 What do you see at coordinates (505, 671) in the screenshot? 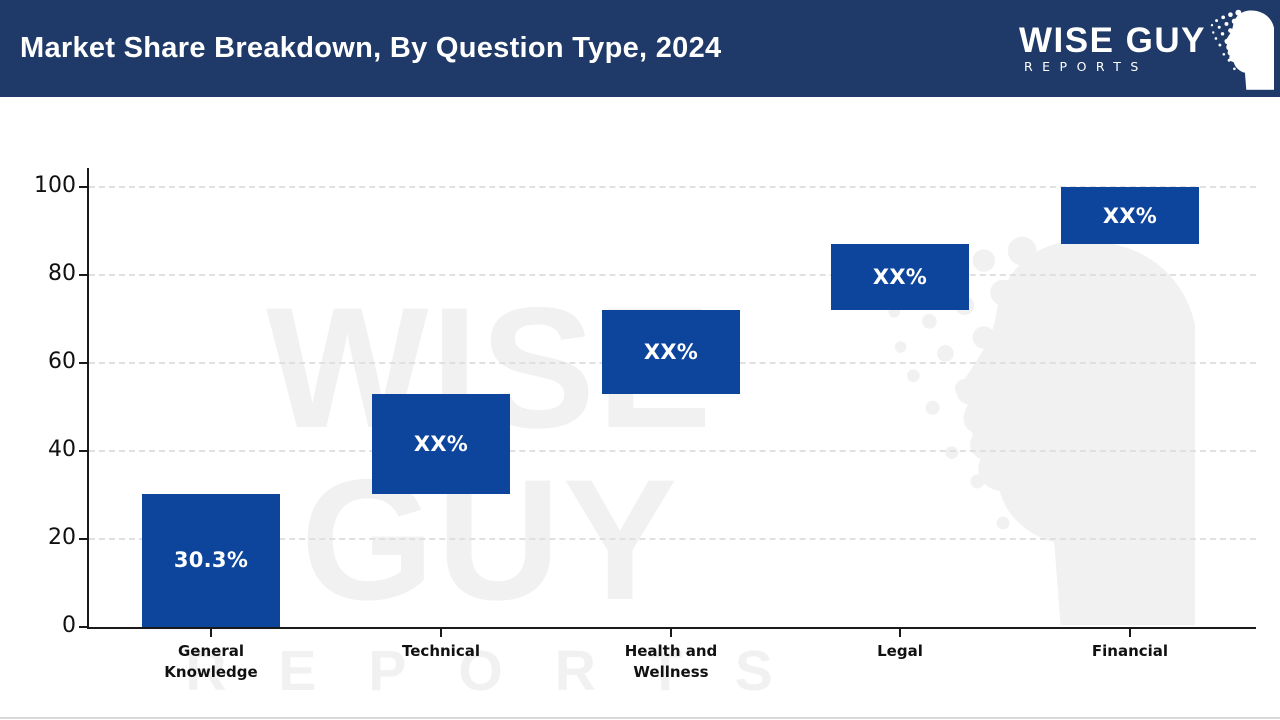
I see `watermark-subtitle: REPORTS` at bounding box center [505, 671].